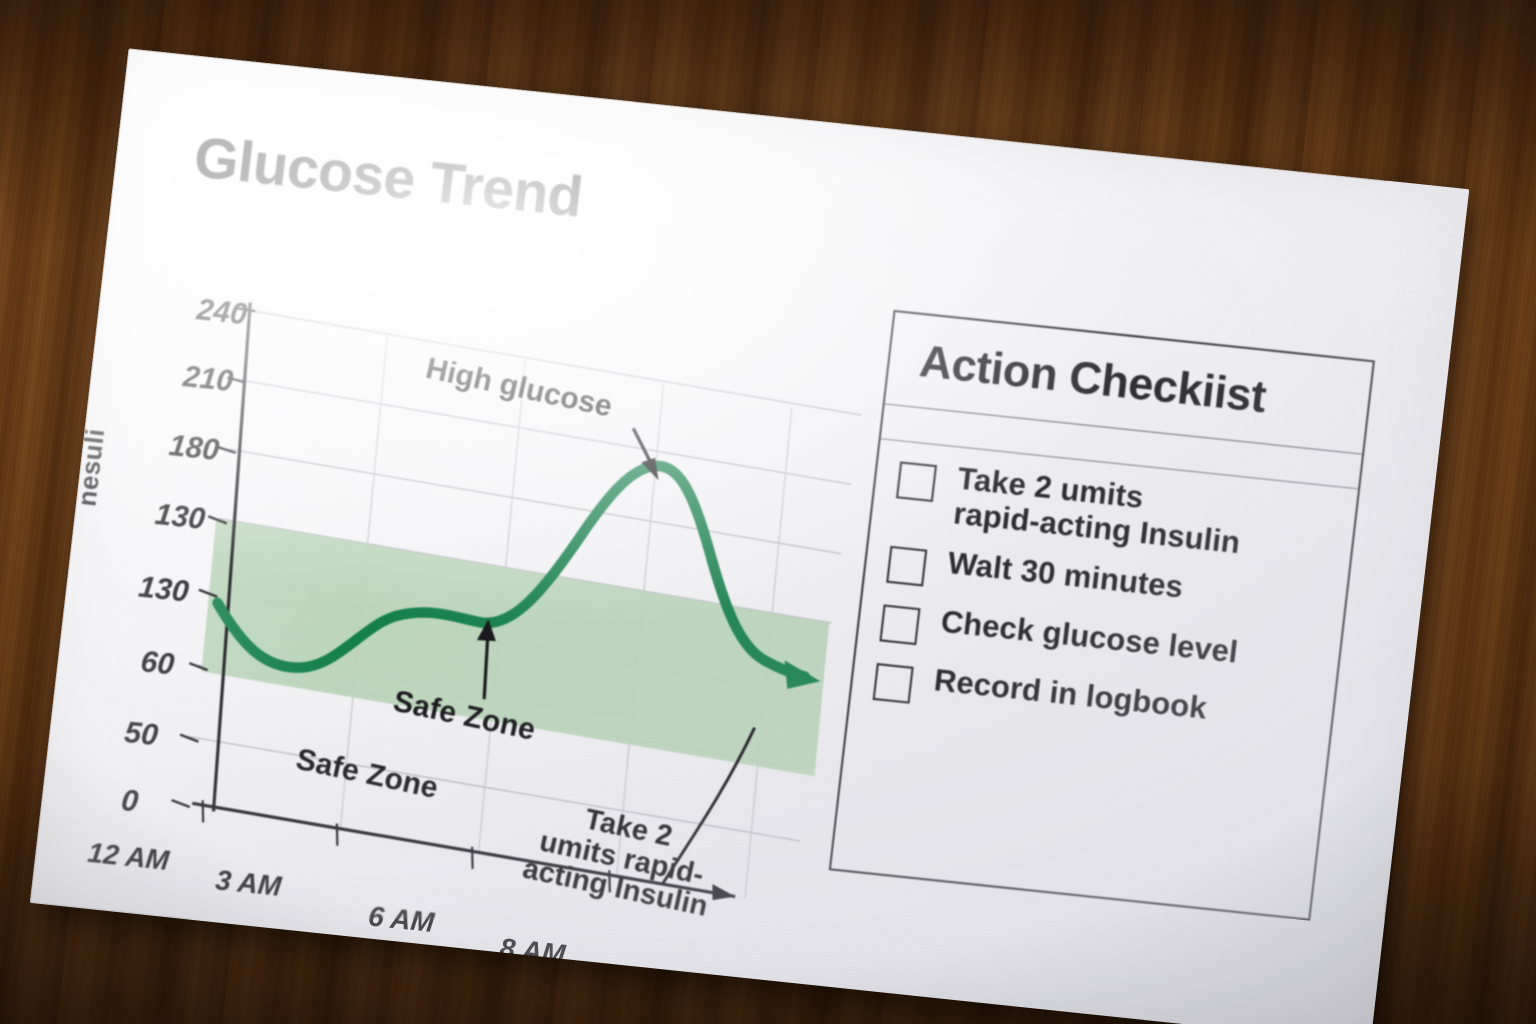 This screenshot has width=1536, height=1024. What do you see at coordinates (163, 589) in the screenshot?
I see `y-tick-label-130-lower: 130` at bounding box center [163, 589].